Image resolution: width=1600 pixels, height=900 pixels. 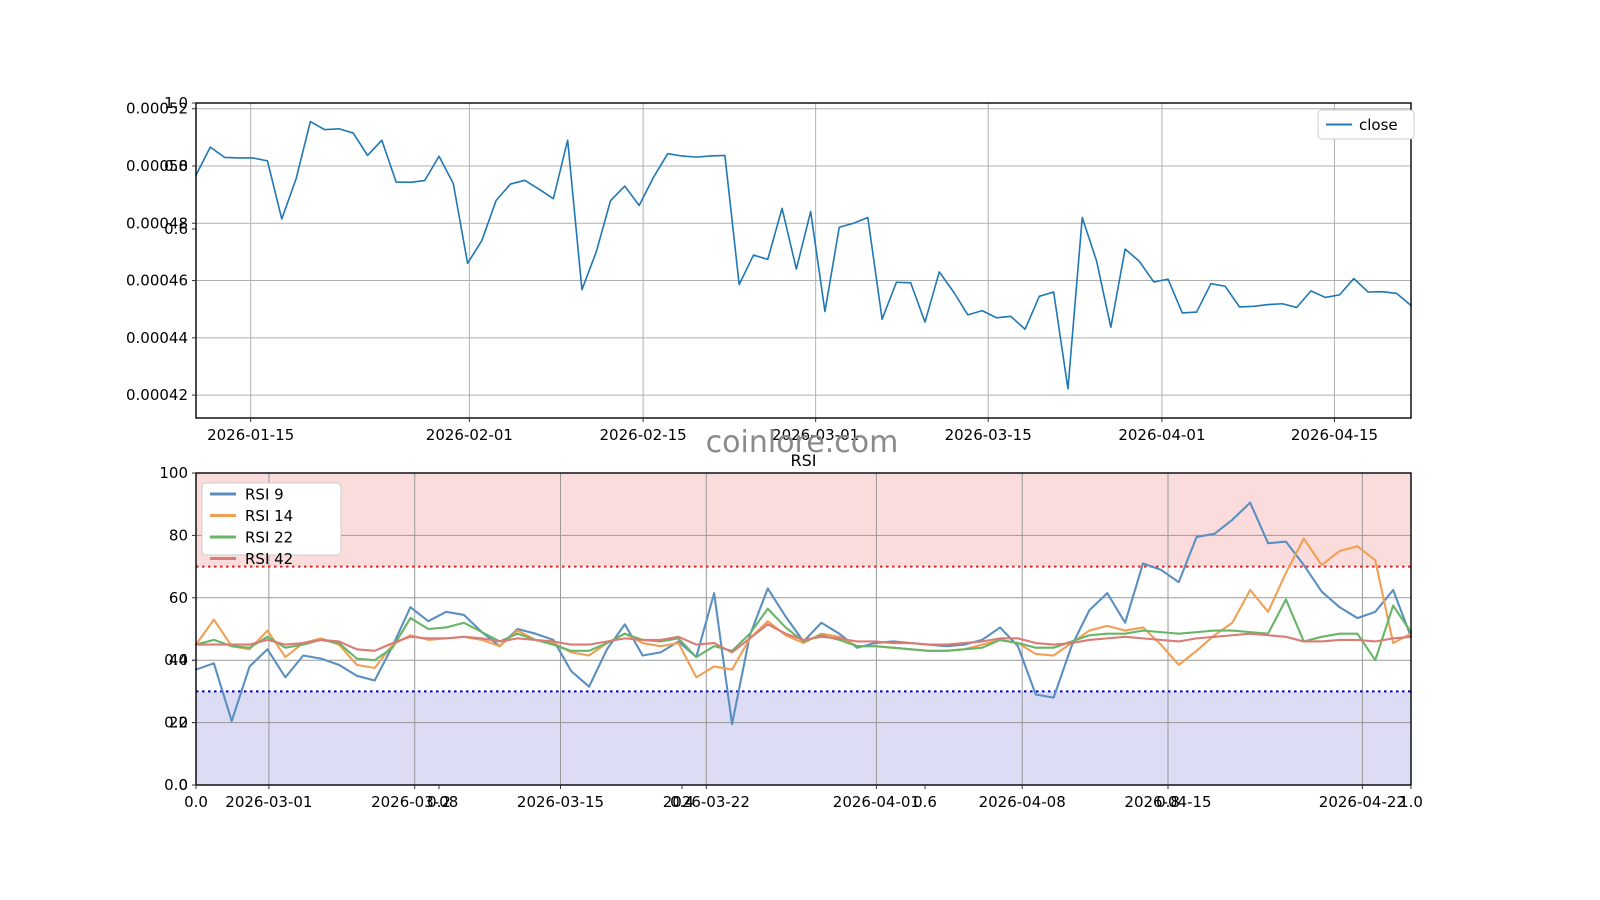 I want to click on rsi-overlay-xtick-label: 0.6, so click(x=925, y=802).